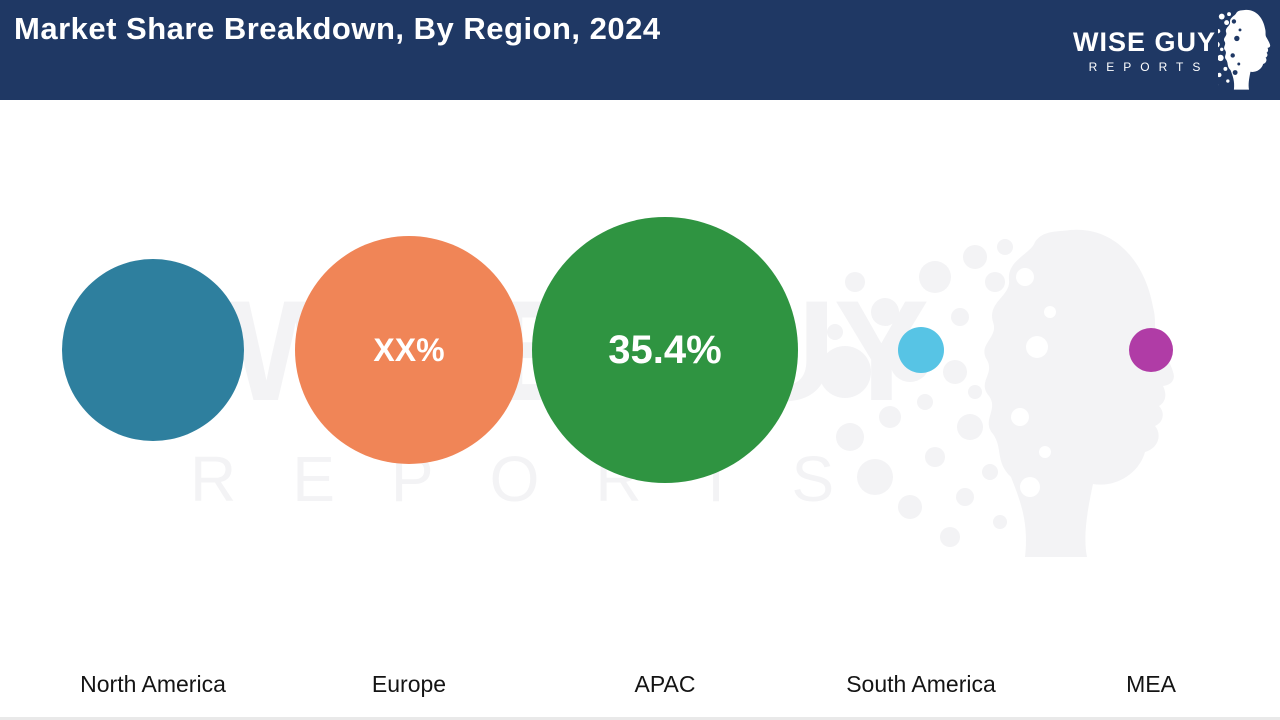  Describe the element at coordinates (153, 684) in the screenshot. I see `category-label-north-america: North America` at that location.